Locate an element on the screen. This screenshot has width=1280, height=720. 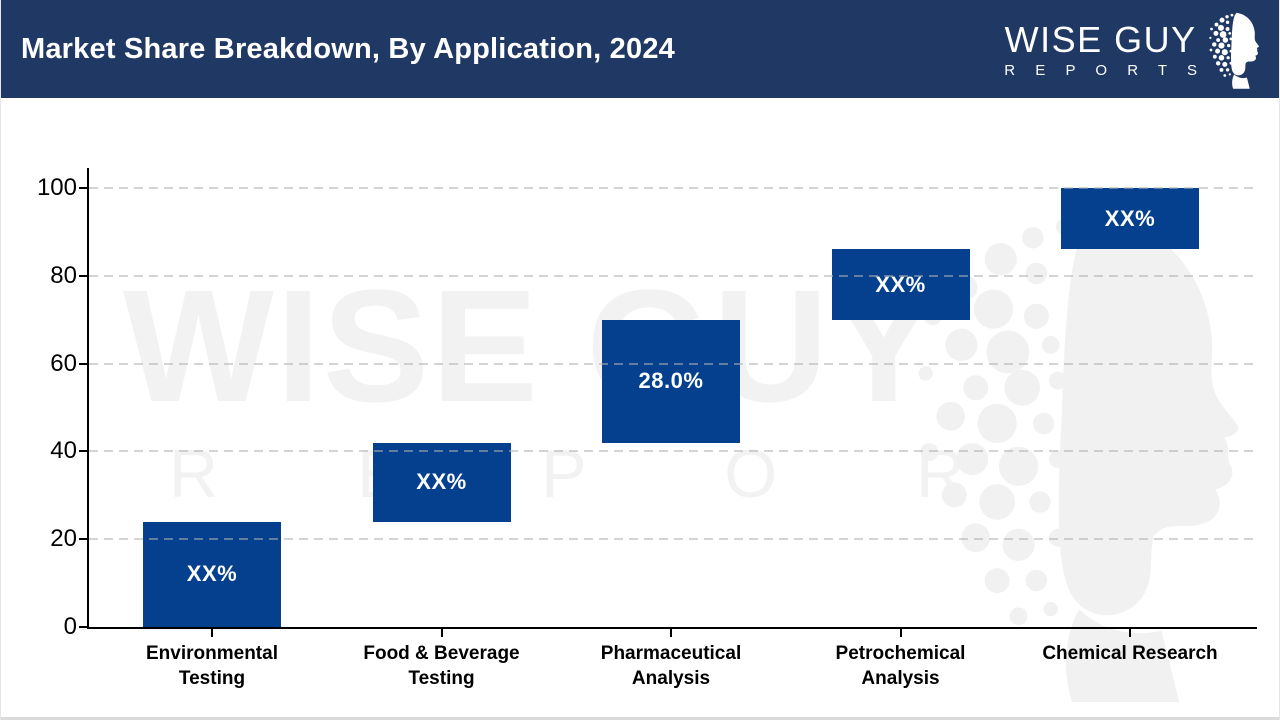
brand-subtitle: R E P O R T S is located at coordinates (1104, 70).